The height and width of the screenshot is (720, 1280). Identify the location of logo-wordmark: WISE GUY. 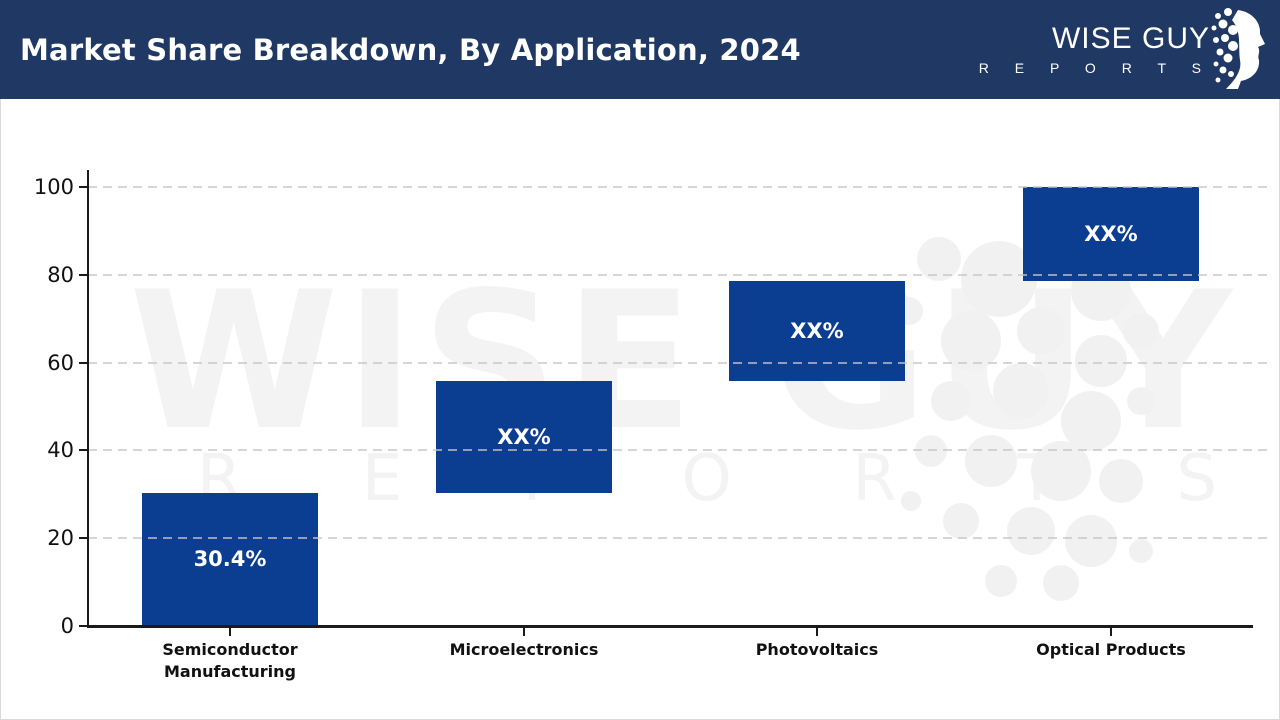
(1130, 38).